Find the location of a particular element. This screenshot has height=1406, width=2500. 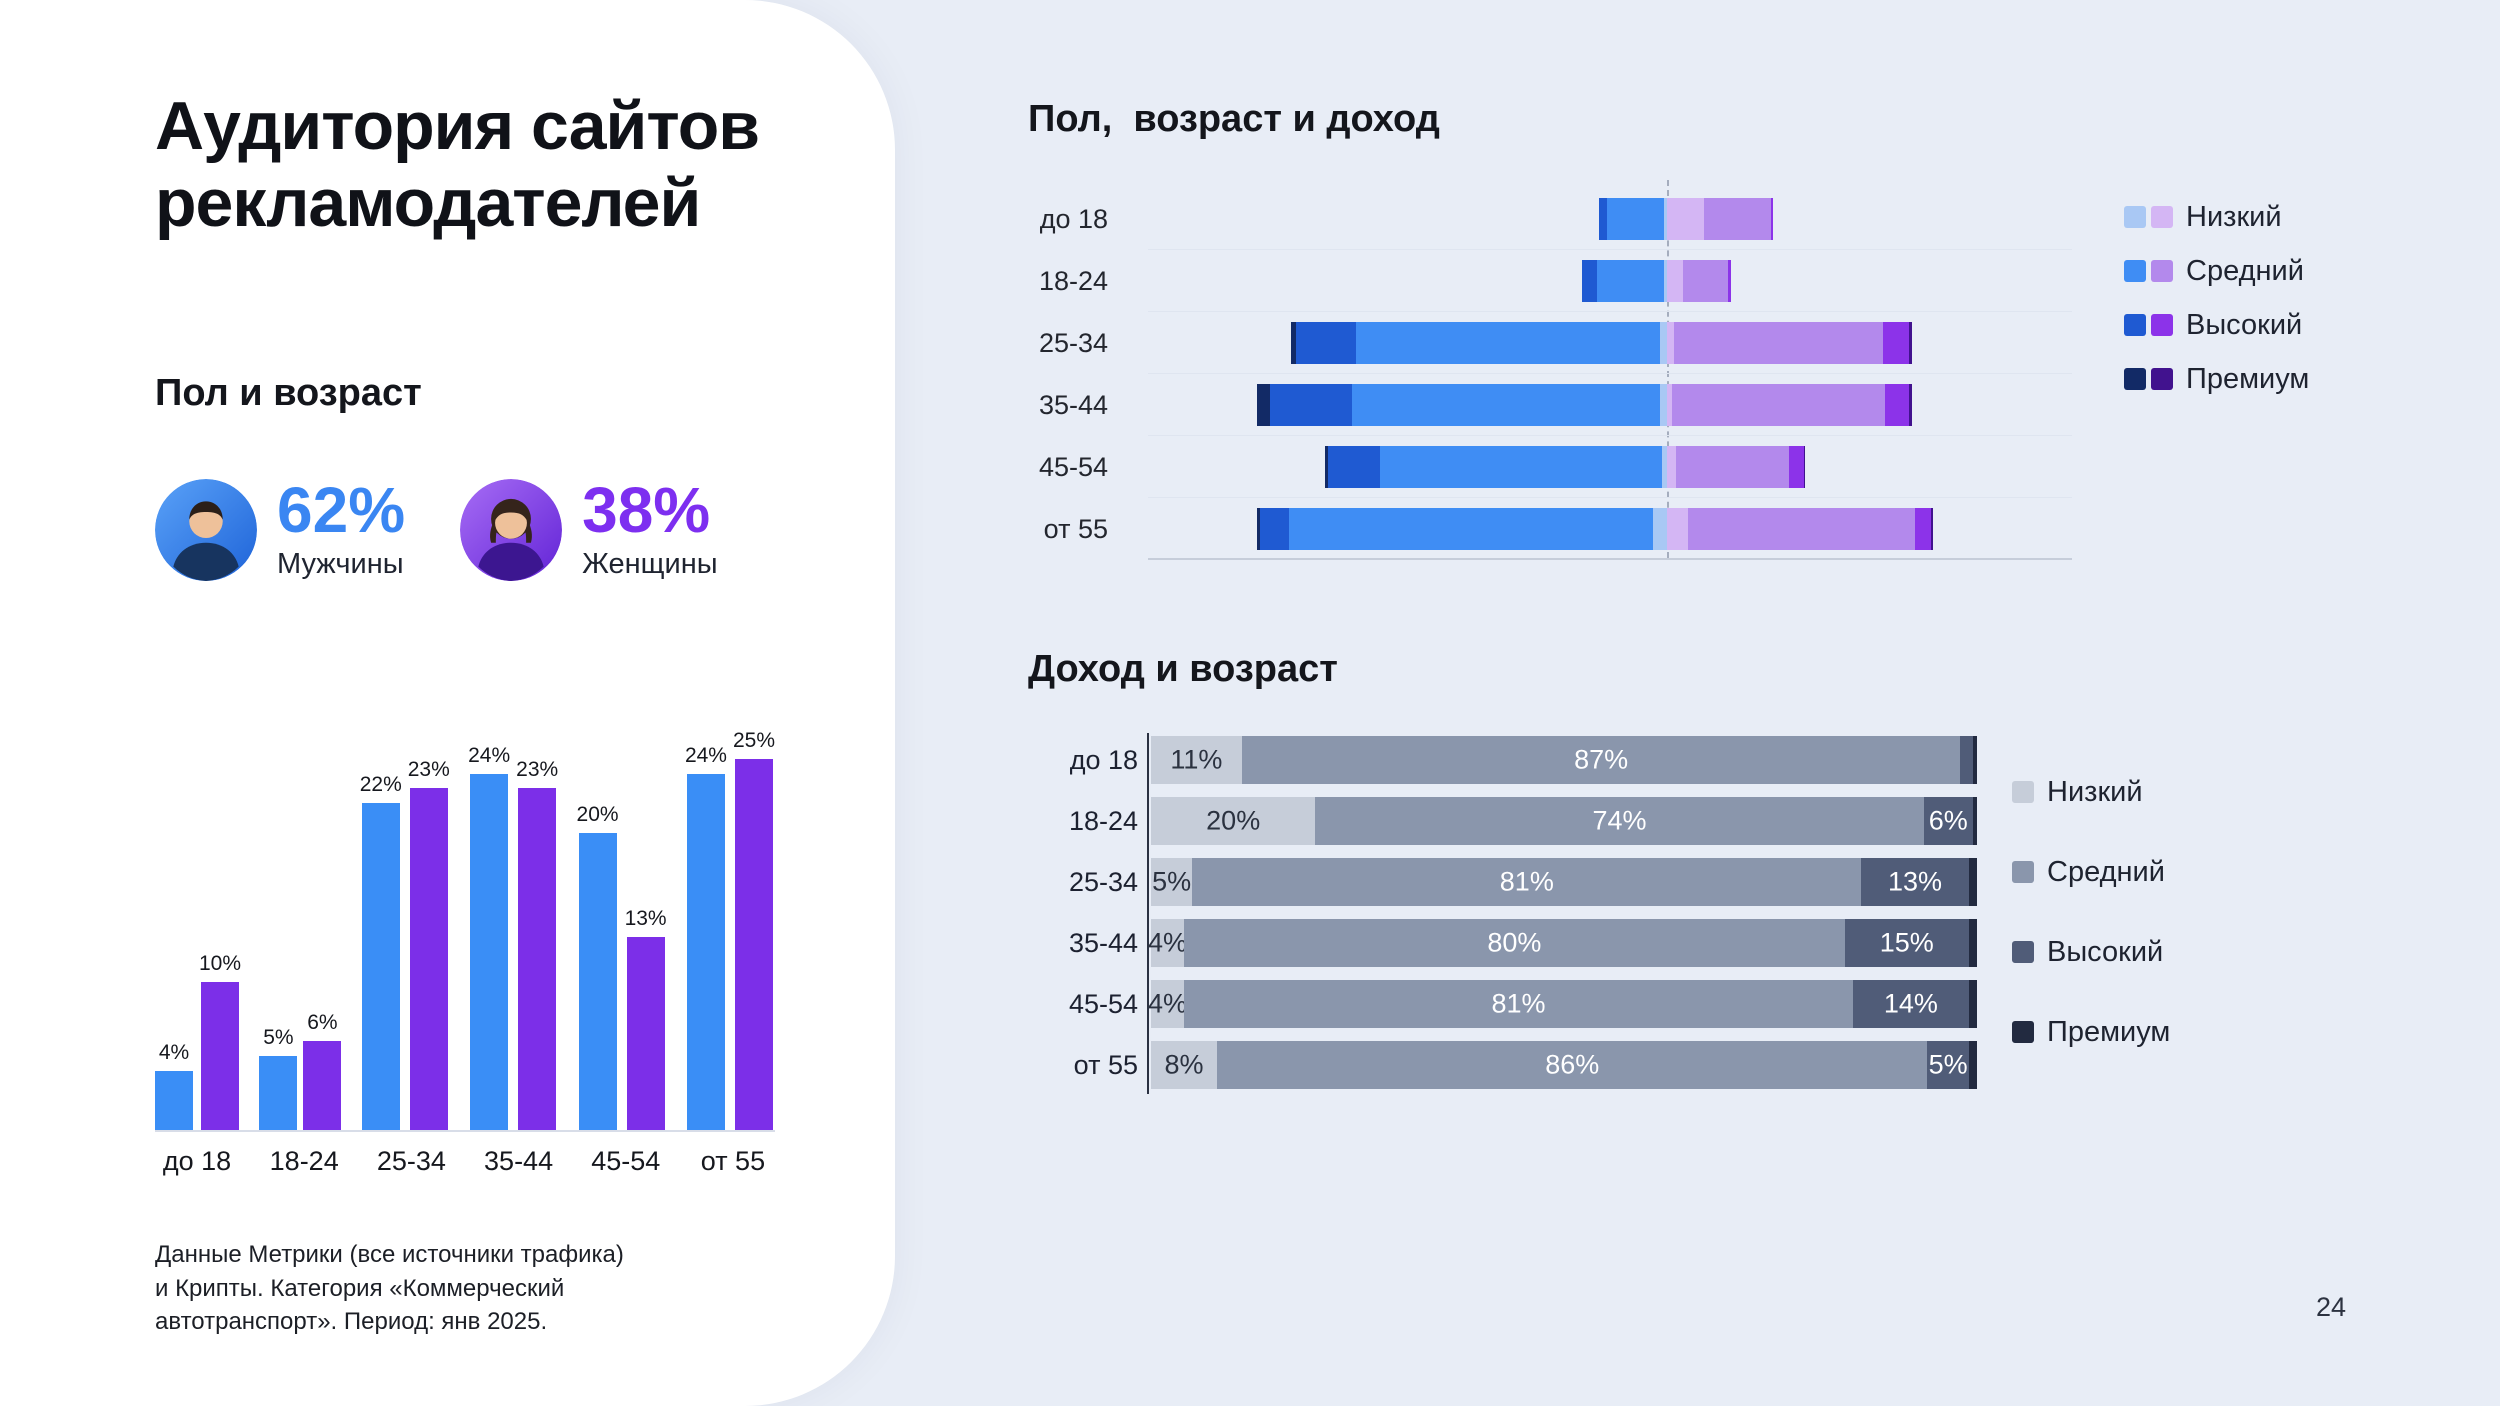

bar-column: 13% is located at coordinates (646, 1018).